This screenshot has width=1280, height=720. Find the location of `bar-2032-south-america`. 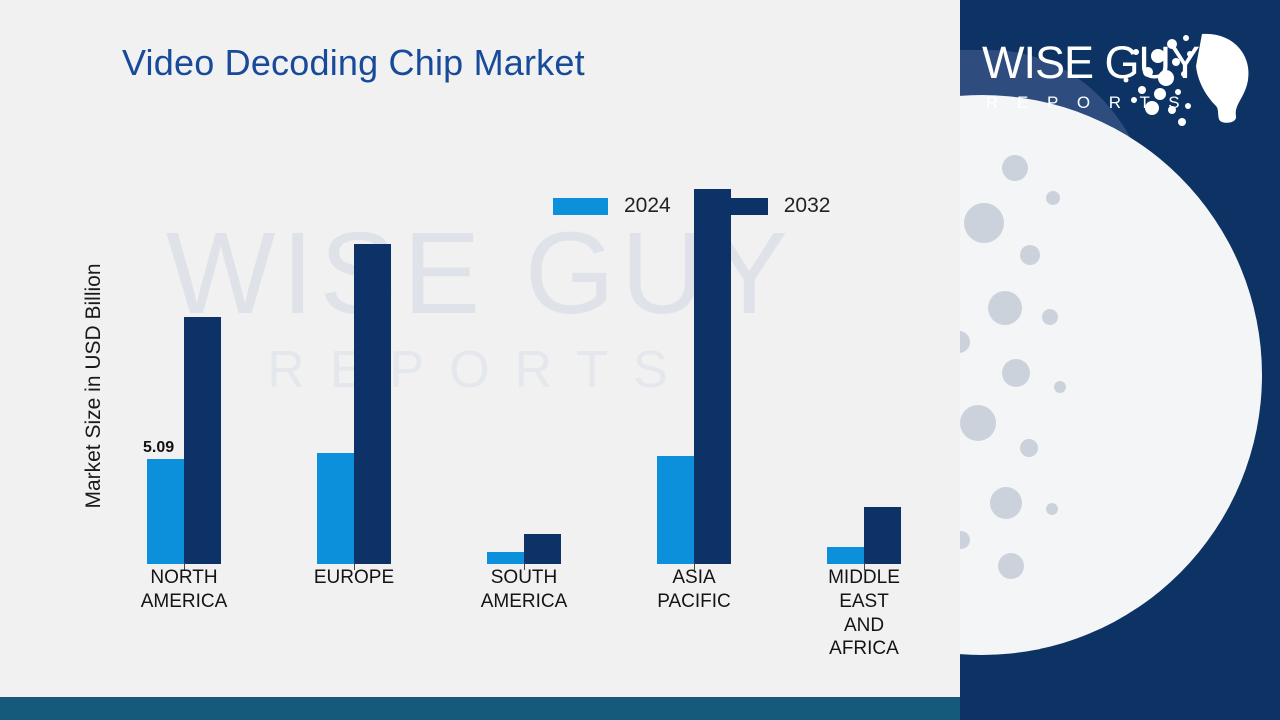

bar-2032-south-america is located at coordinates (542, 548).